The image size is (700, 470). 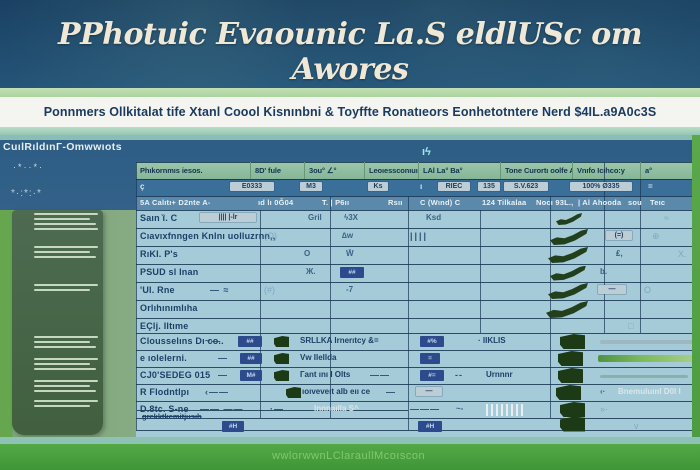 What do you see at coordinates (430, 358) in the screenshot?
I see `cell-badge: =` at bounding box center [430, 358].